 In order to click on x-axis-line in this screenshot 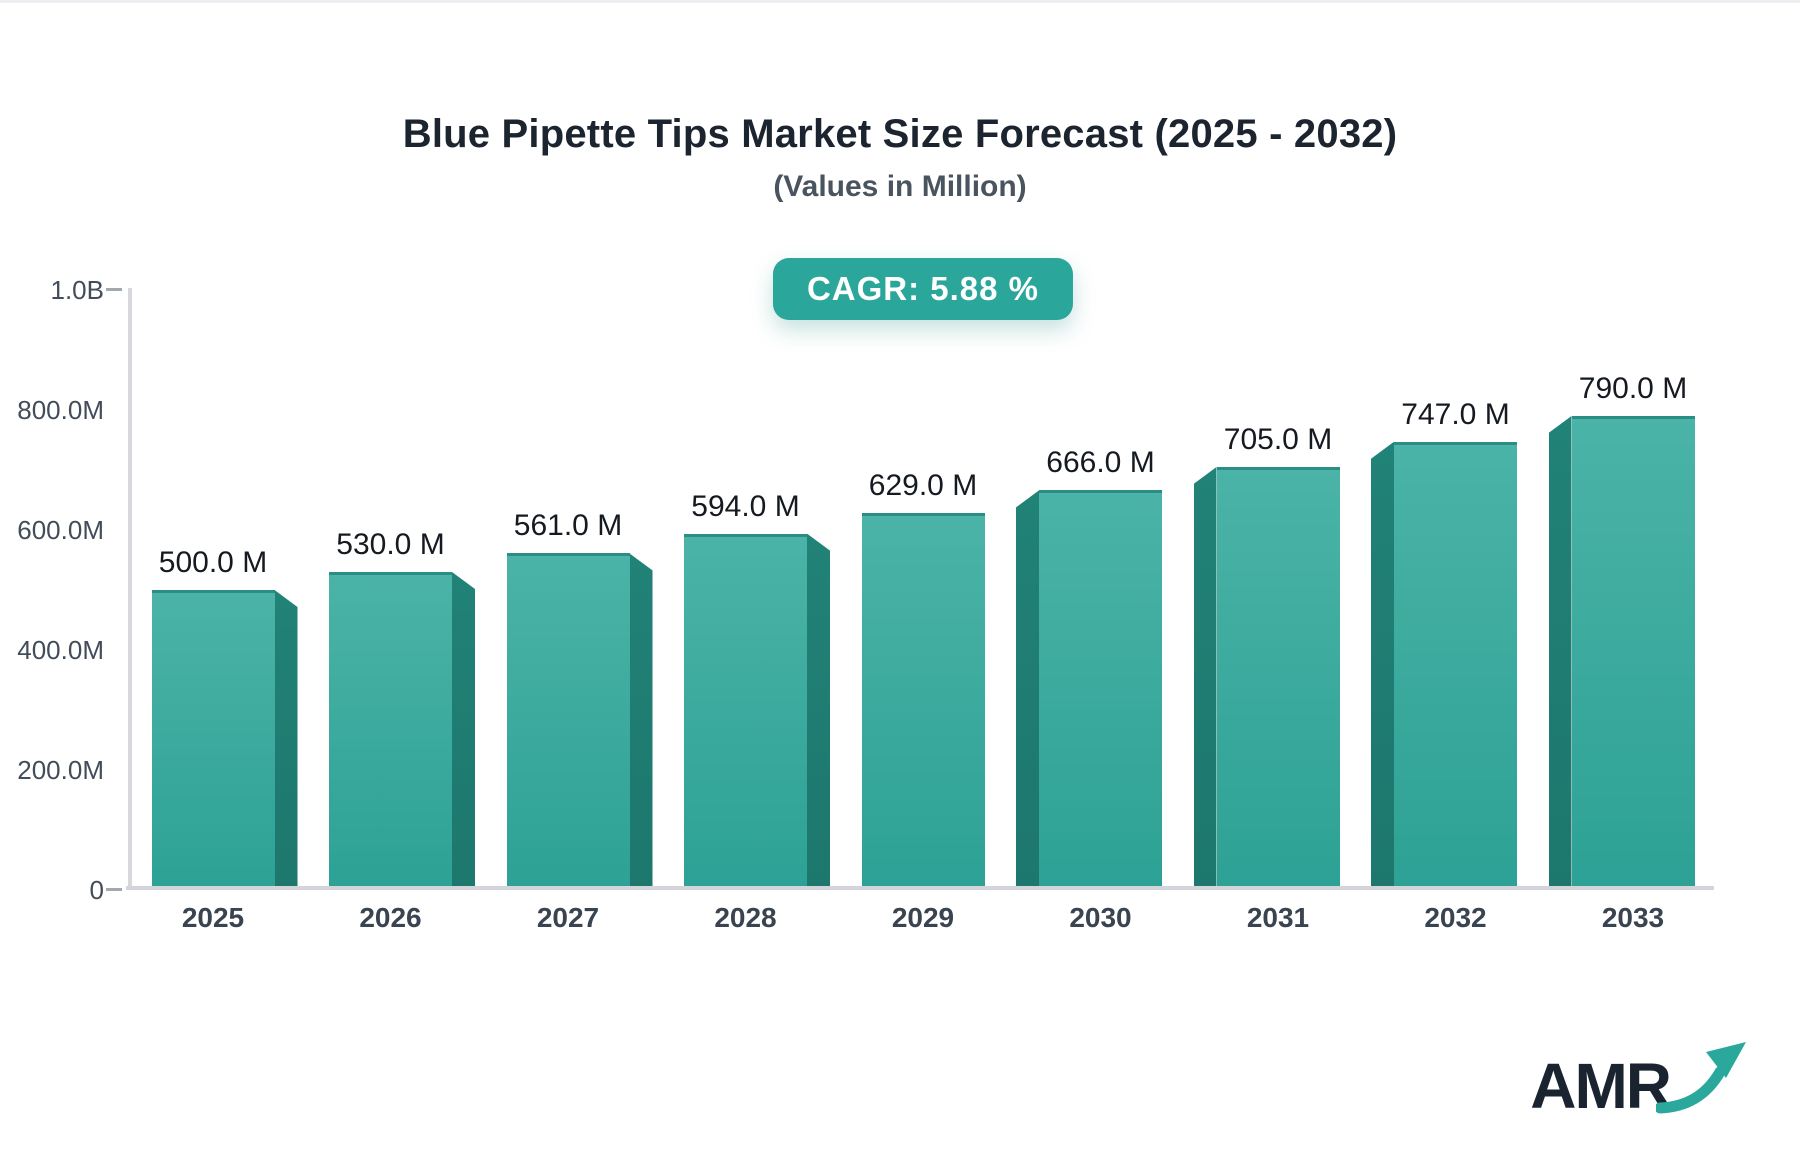, I will do `click(920, 888)`.